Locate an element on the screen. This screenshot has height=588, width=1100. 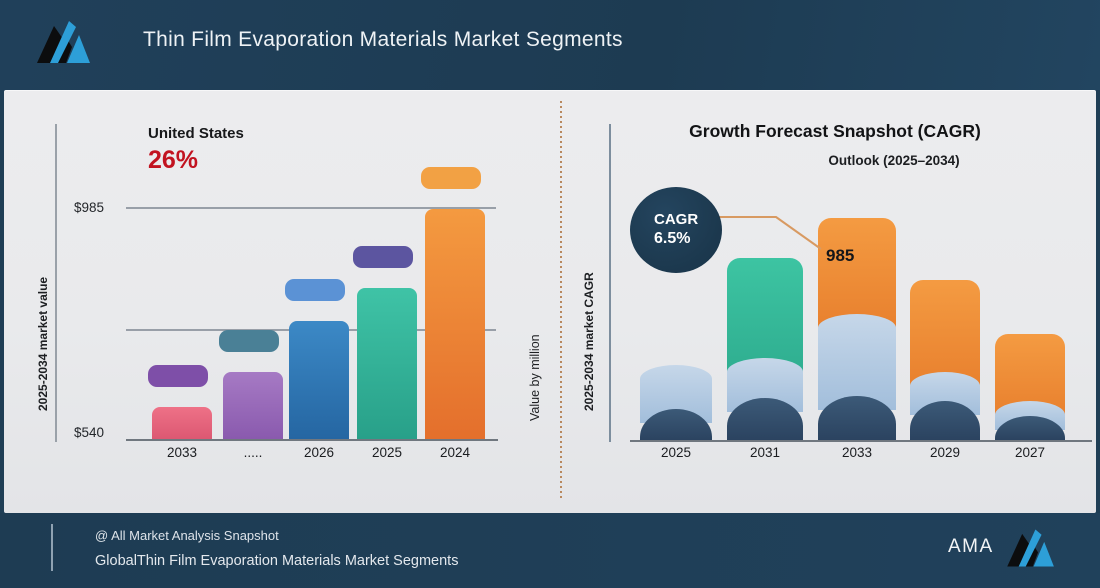
dotted-divider is located at coordinates (561, 301).